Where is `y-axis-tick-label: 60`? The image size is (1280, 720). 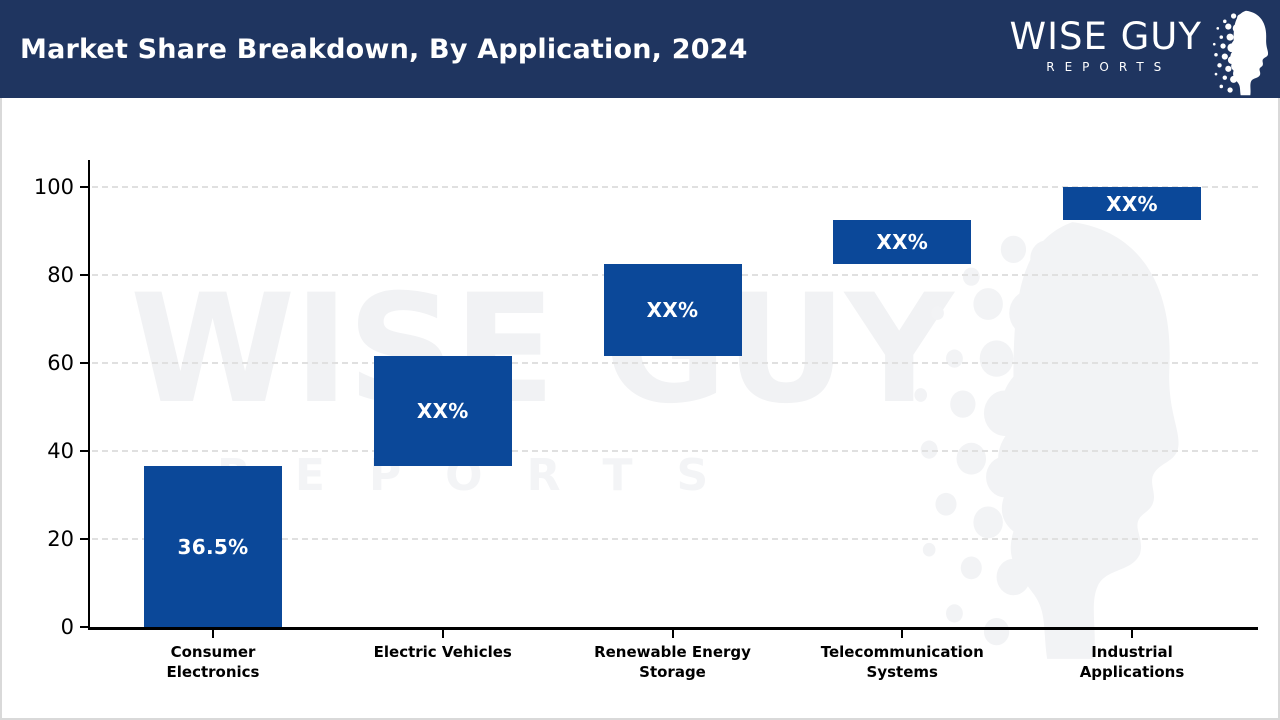
y-axis-tick-label: 60 is located at coordinates (60, 363).